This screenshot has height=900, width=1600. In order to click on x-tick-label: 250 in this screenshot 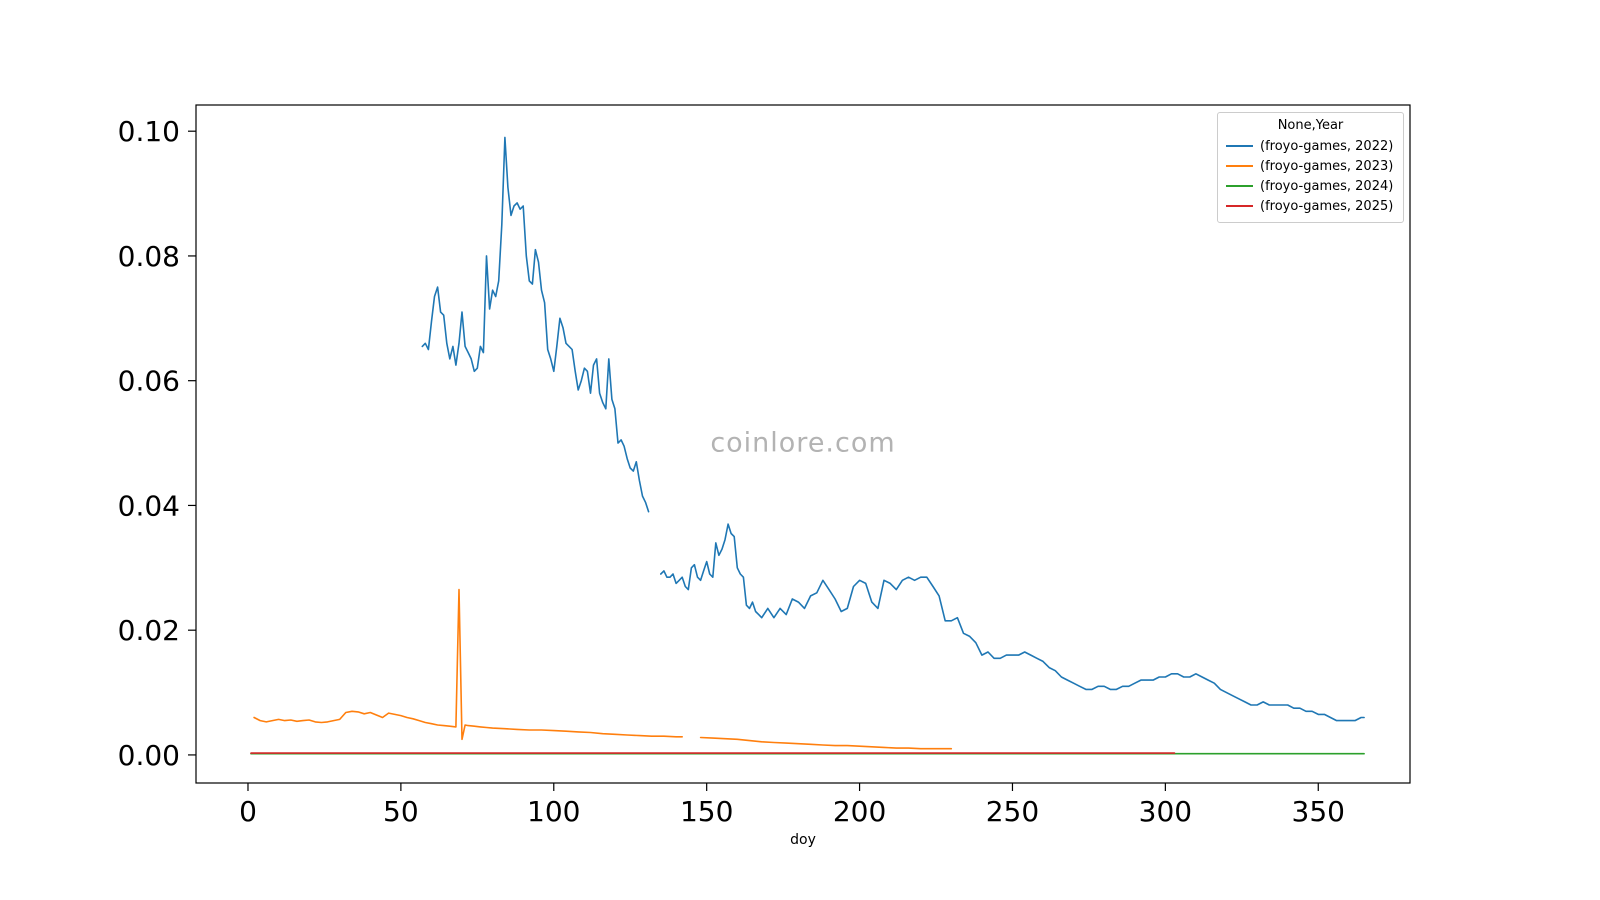, I will do `click(1012, 811)`.